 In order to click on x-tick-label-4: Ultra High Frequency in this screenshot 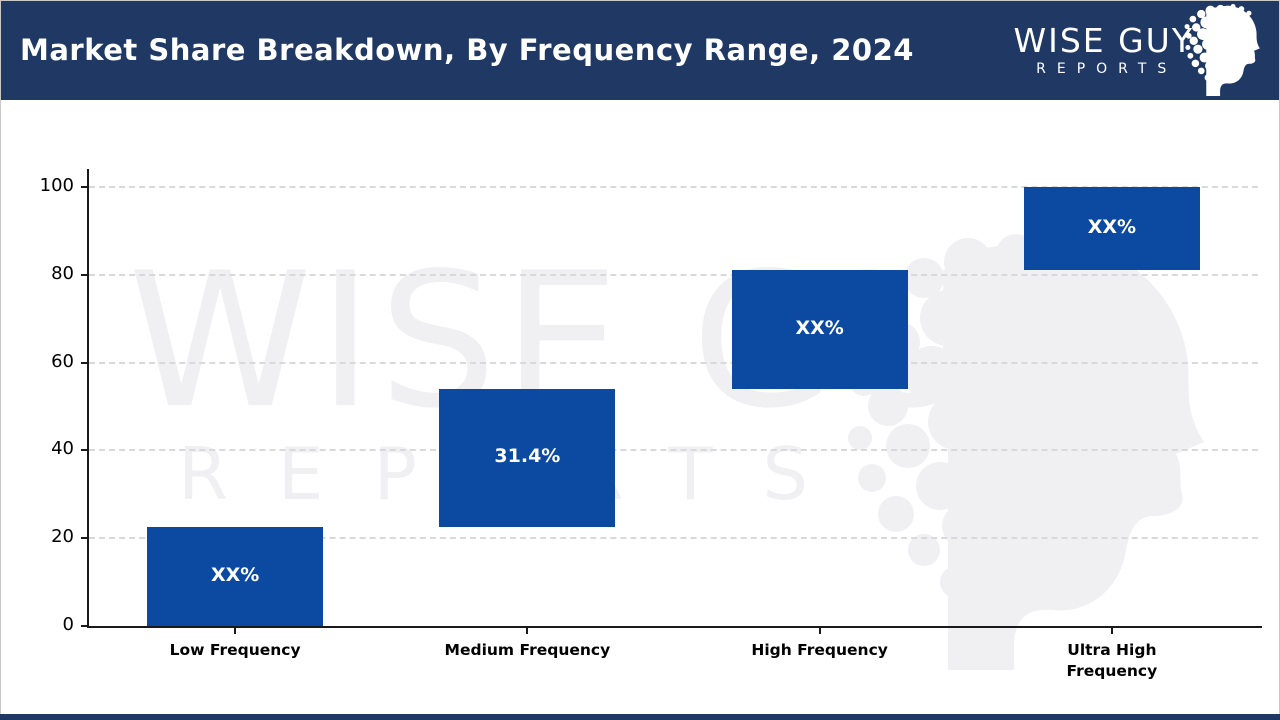, I will do `click(1112, 660)`.